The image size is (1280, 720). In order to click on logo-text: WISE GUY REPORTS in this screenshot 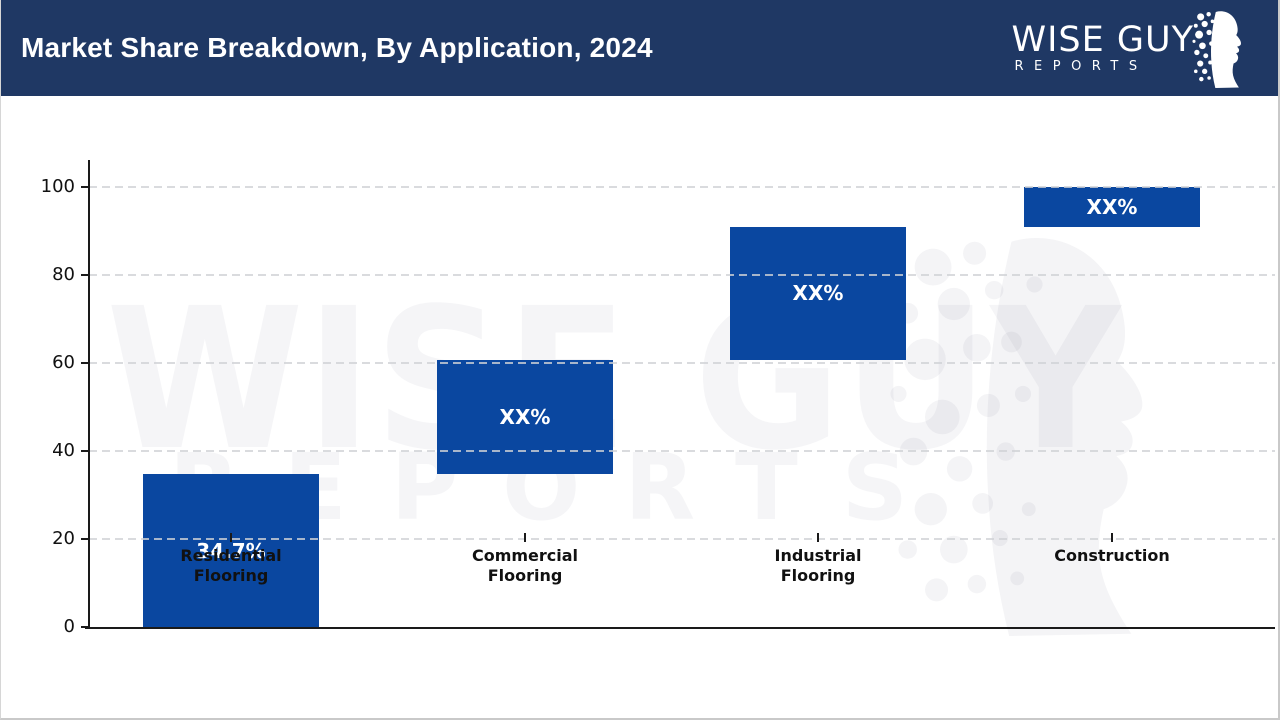, I will do `click(1102, 48)`.